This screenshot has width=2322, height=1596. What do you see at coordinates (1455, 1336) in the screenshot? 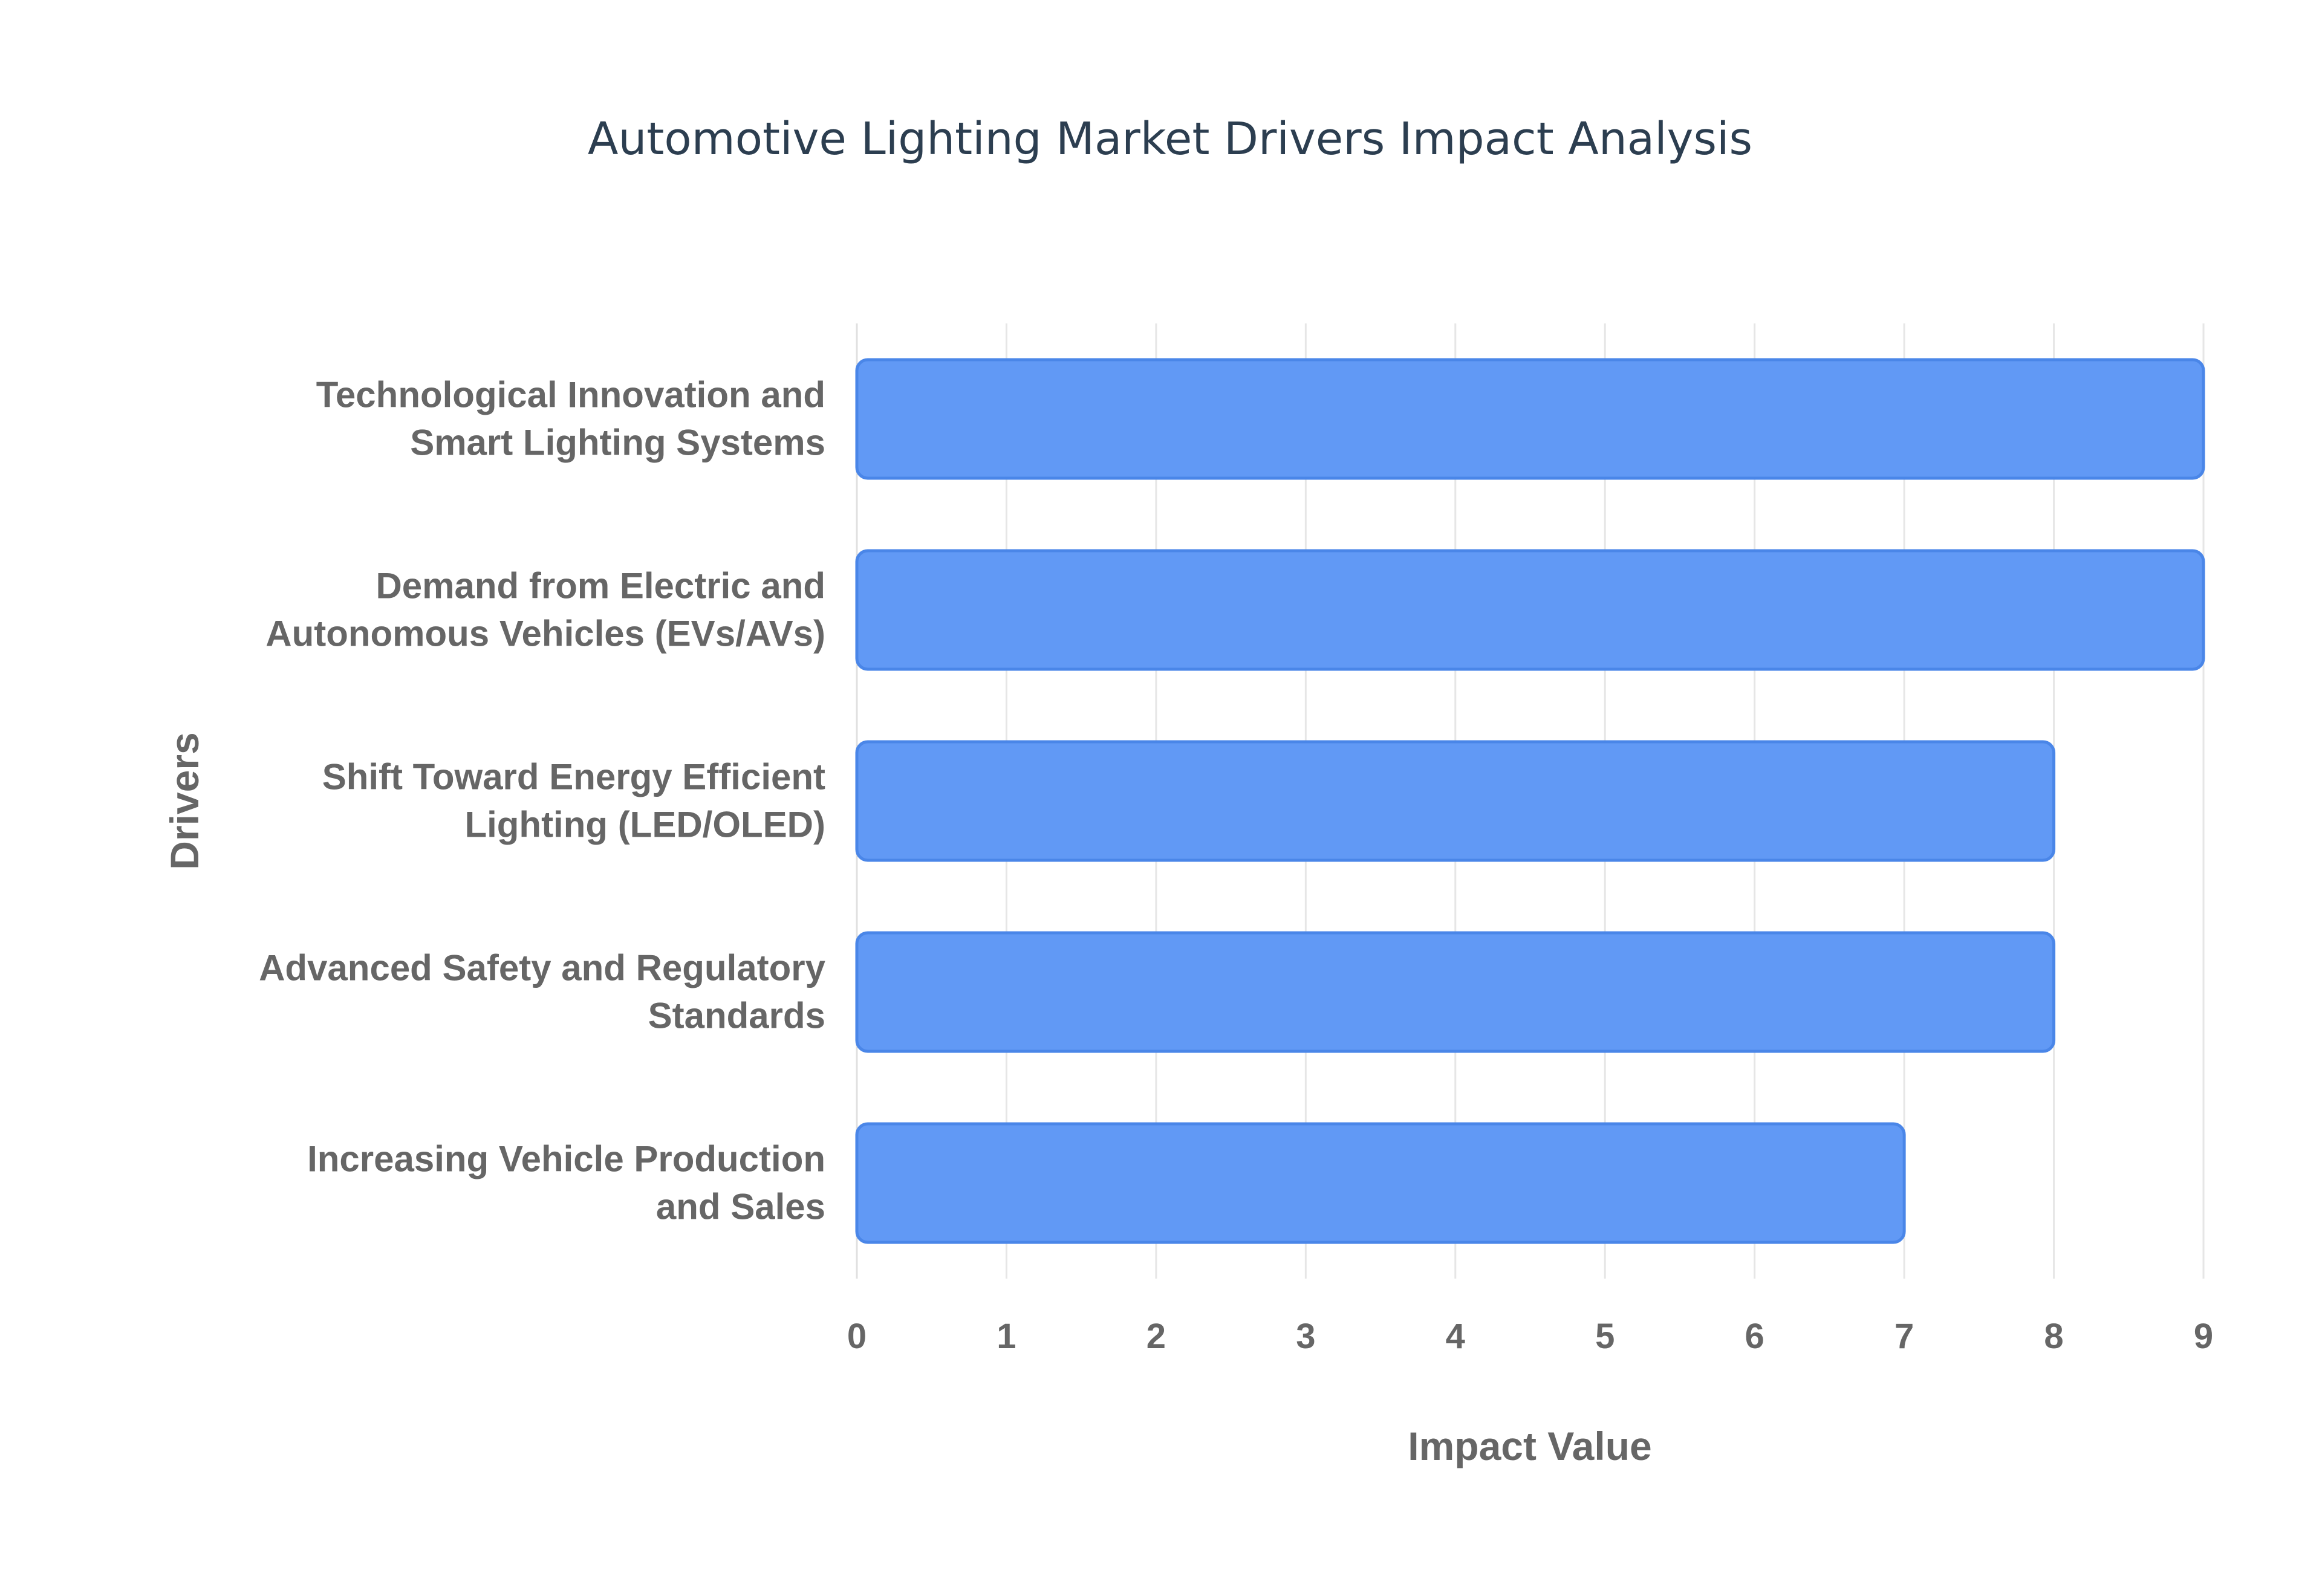
I see `x-tick-label: 4` at bounding box center [1455, 1336].